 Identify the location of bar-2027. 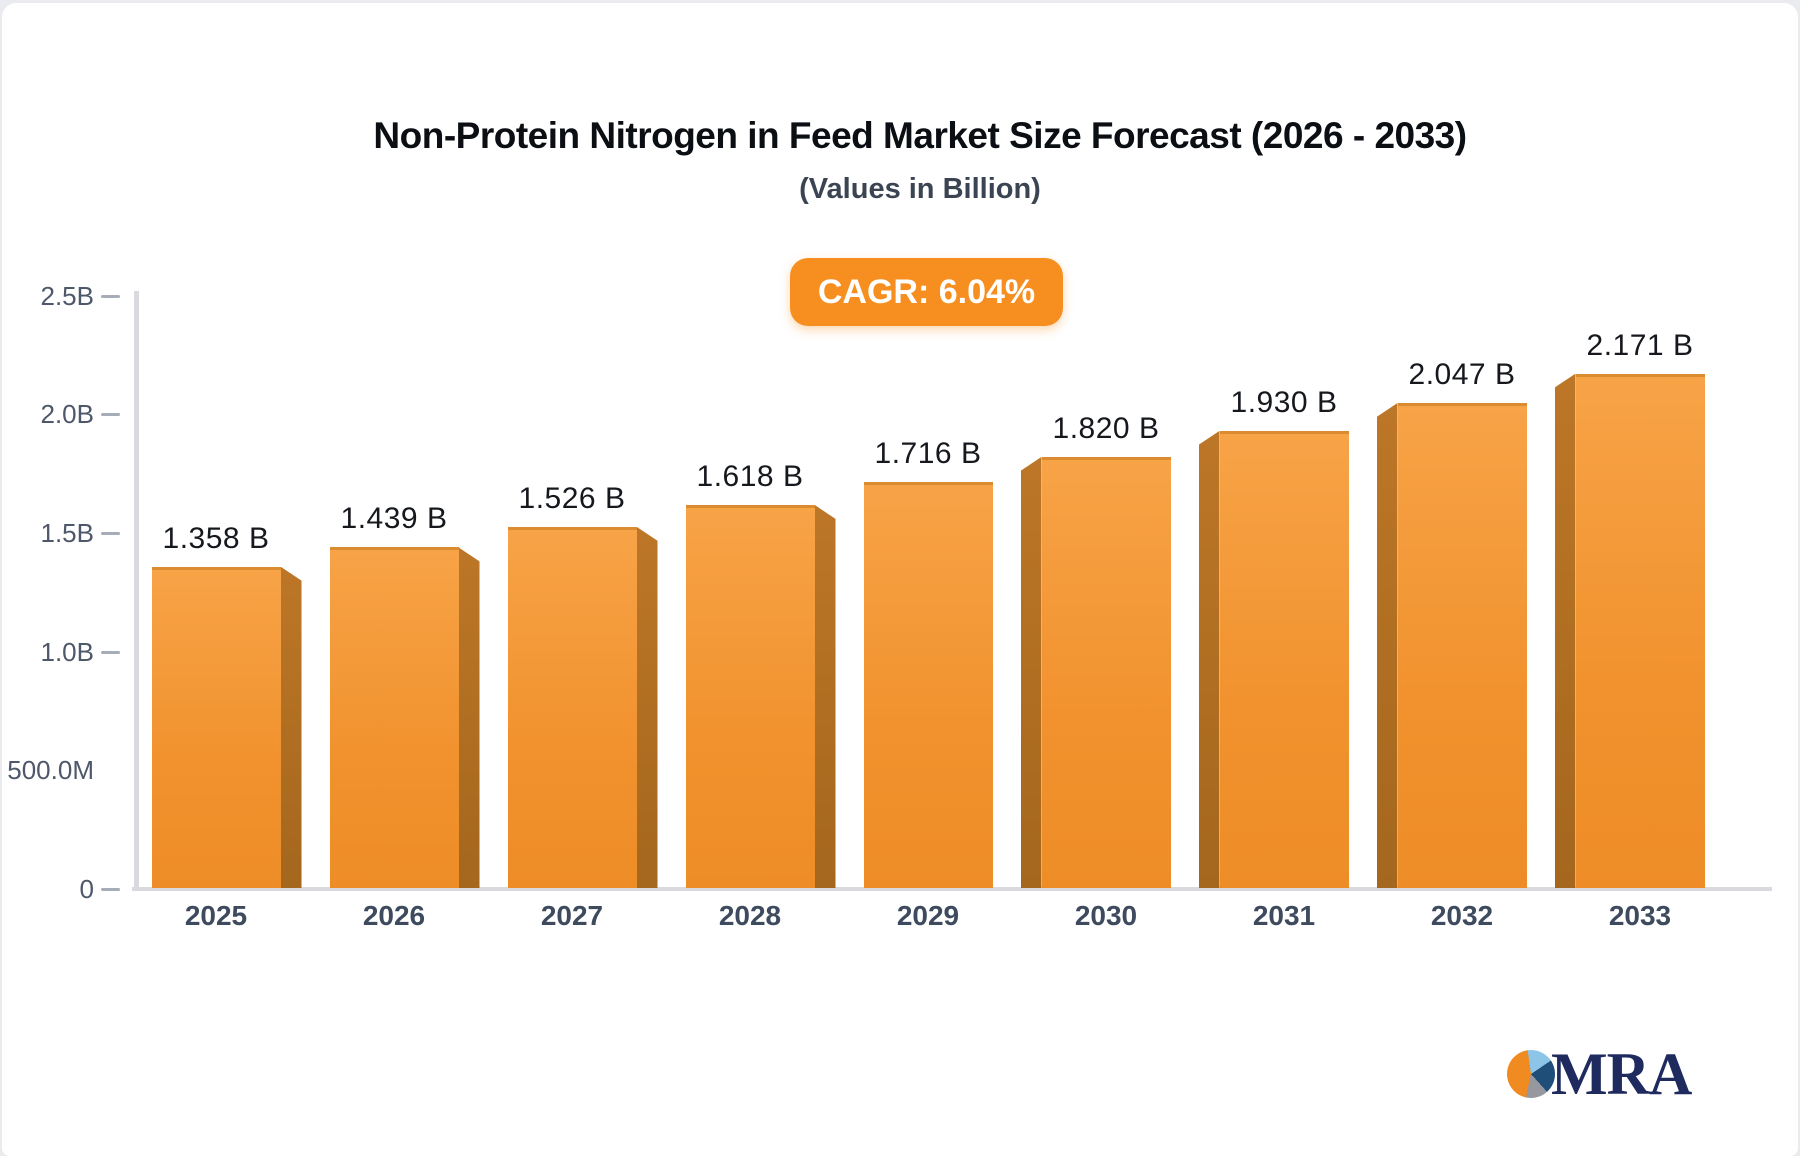
(572, 707).